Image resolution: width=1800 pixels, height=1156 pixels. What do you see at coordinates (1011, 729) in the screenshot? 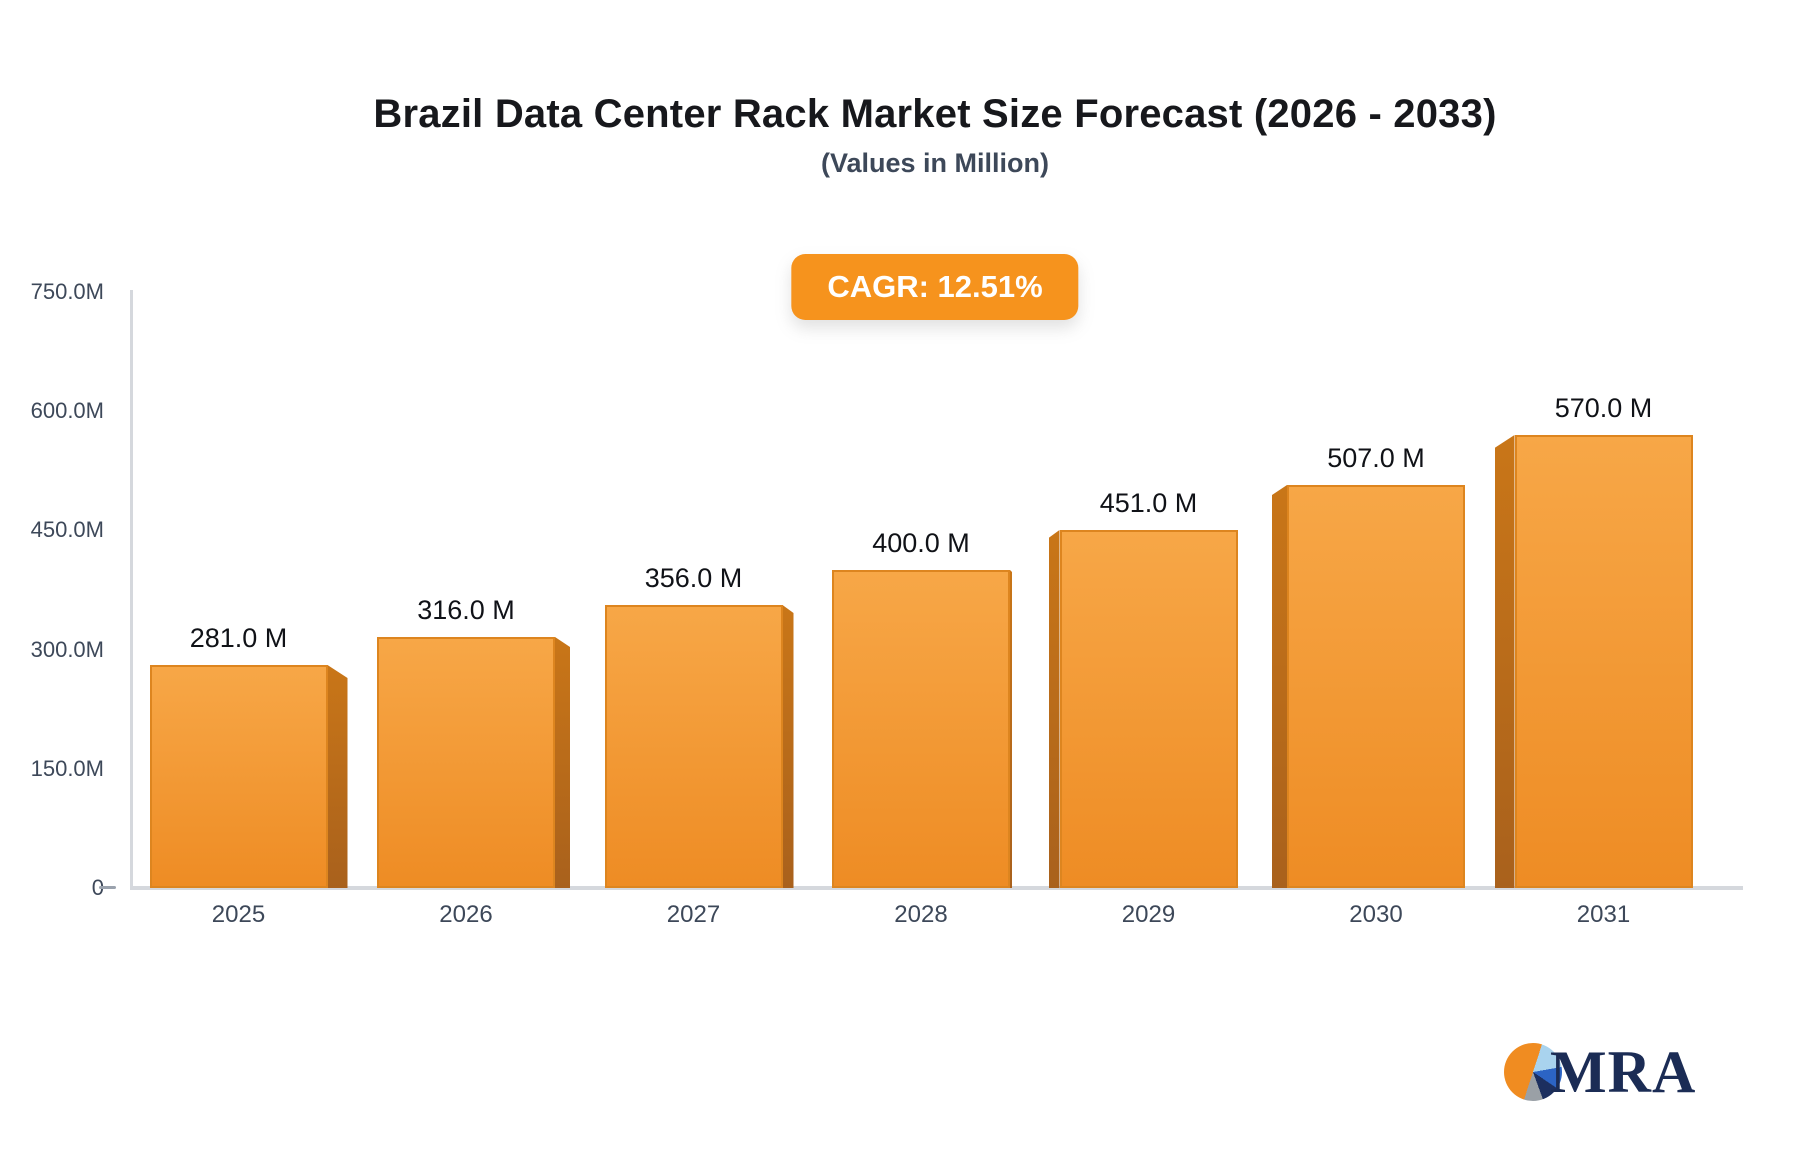
I see `bar-side-2028` at bounding box center [1011, 729].